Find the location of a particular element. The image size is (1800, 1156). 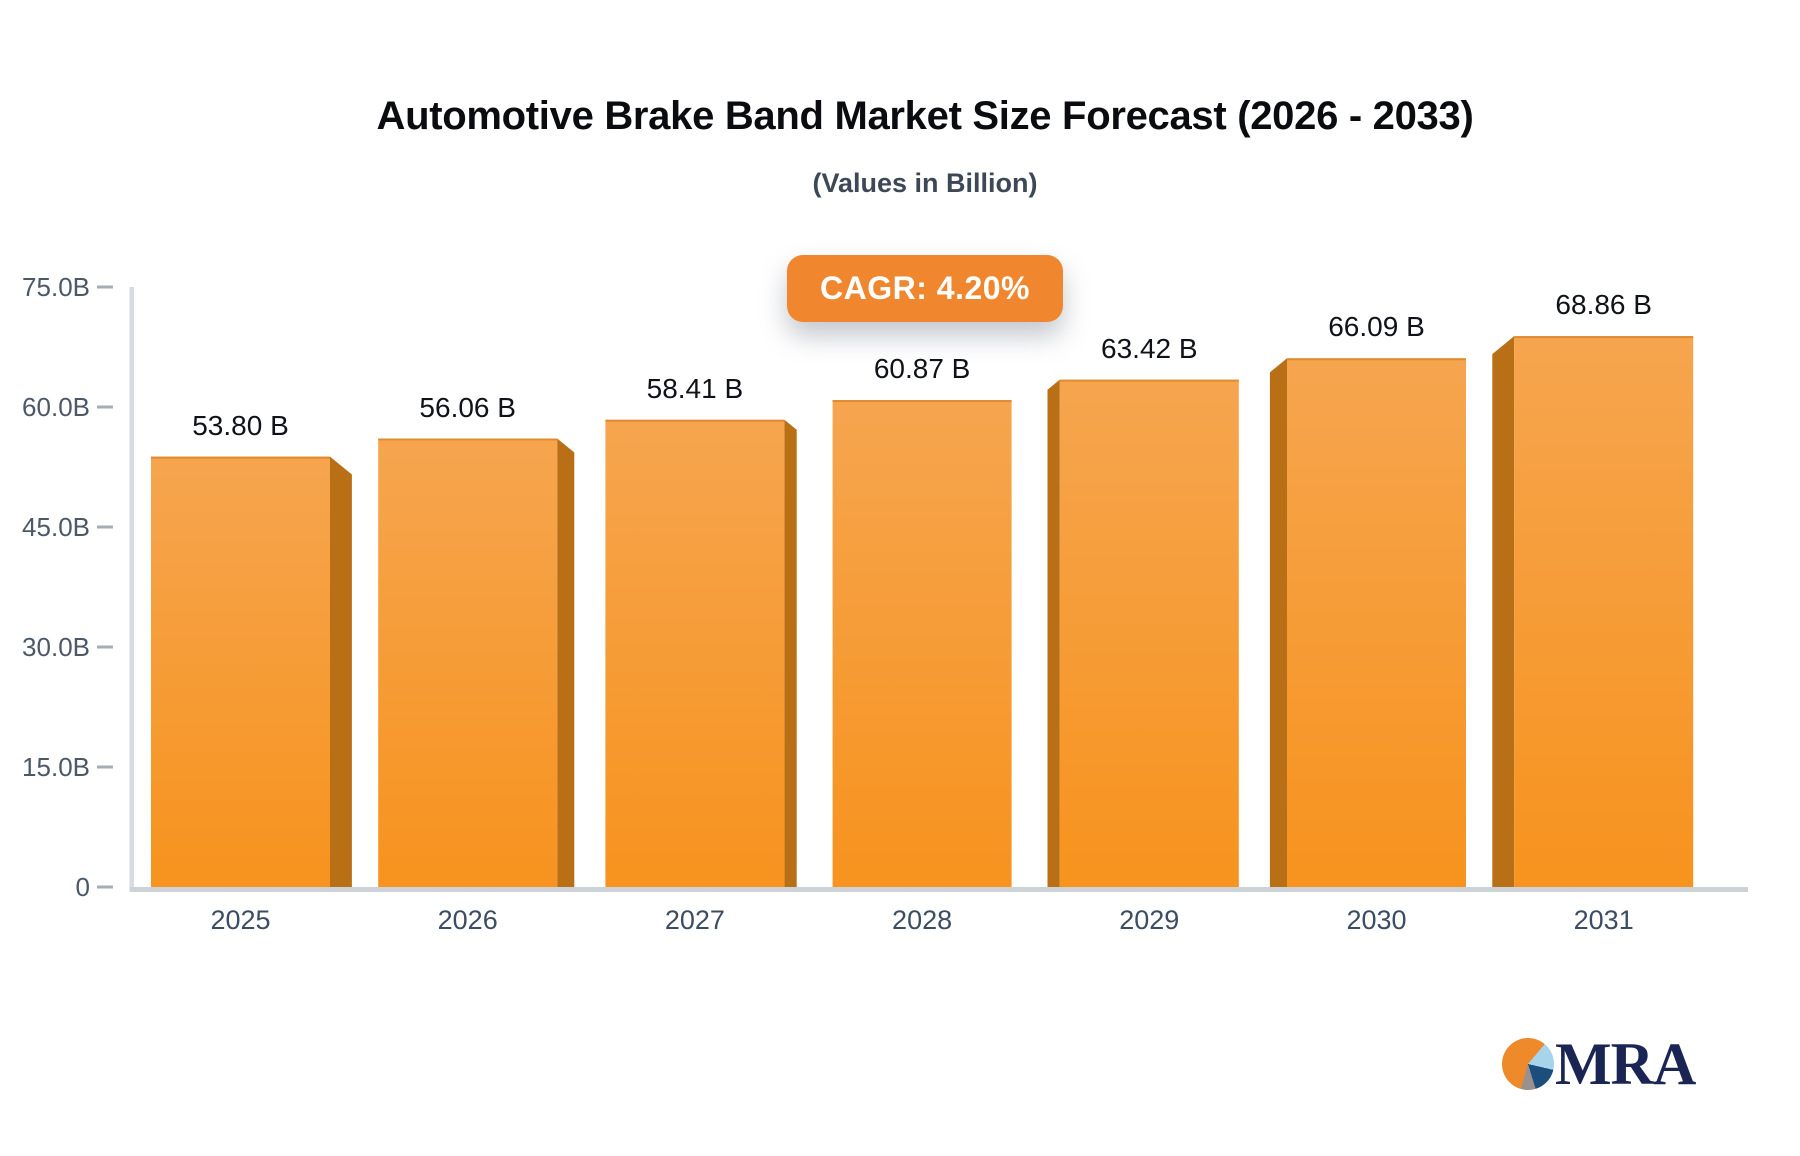

bar-2025 is located at coordinates (240, 671).